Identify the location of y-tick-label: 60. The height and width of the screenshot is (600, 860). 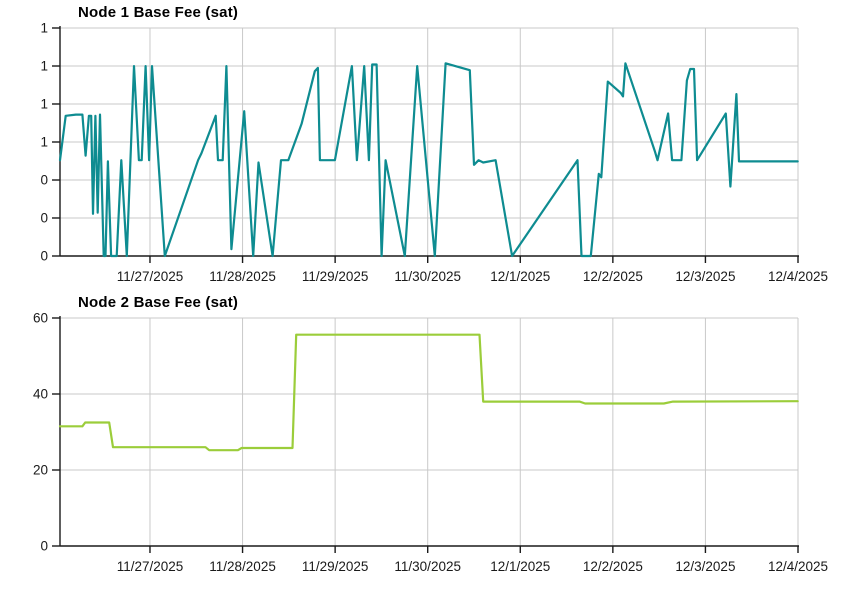
(40, 318).